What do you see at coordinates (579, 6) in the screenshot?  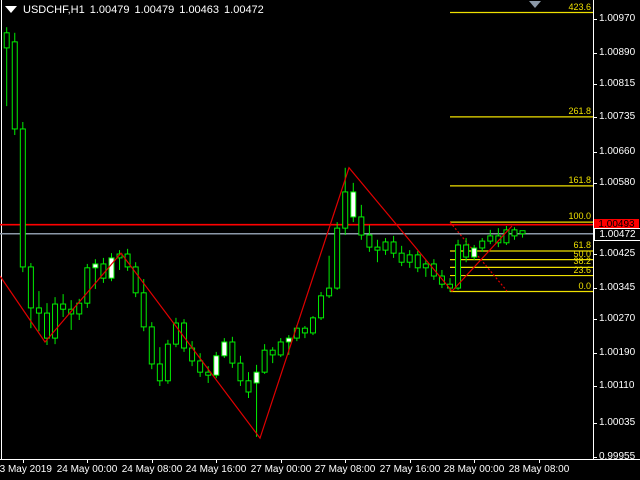 I see `fib-level-label: 423.6` at bounding box center [579, 6].